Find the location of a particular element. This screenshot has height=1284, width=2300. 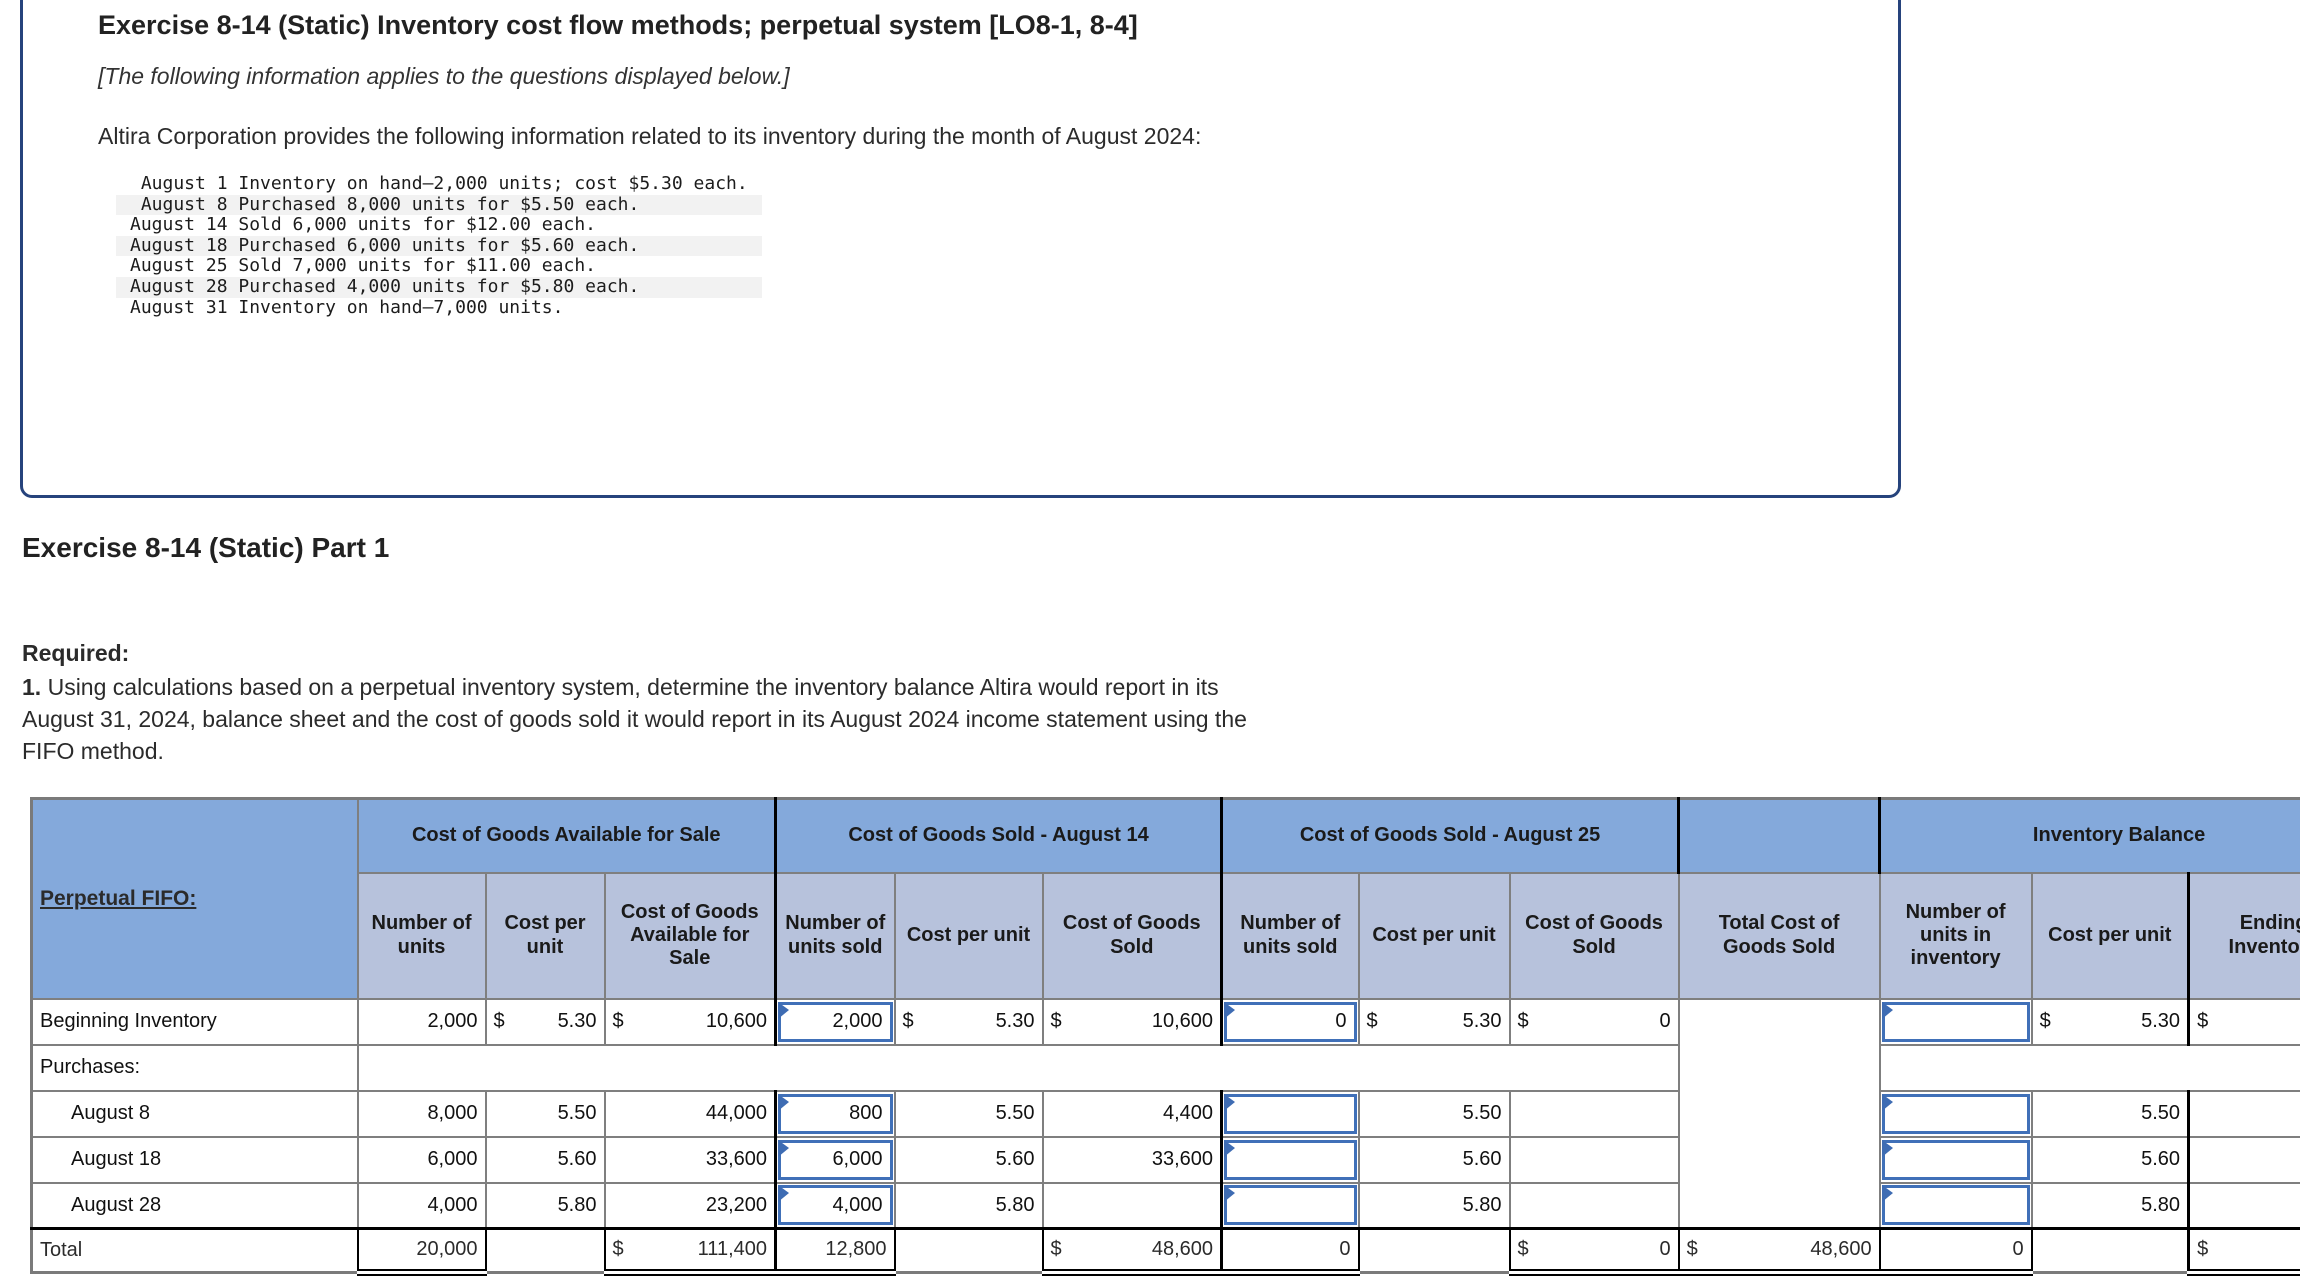

beginning-cogs-aug14-cell: $10,600 is located at coordinates (1132, 1021).